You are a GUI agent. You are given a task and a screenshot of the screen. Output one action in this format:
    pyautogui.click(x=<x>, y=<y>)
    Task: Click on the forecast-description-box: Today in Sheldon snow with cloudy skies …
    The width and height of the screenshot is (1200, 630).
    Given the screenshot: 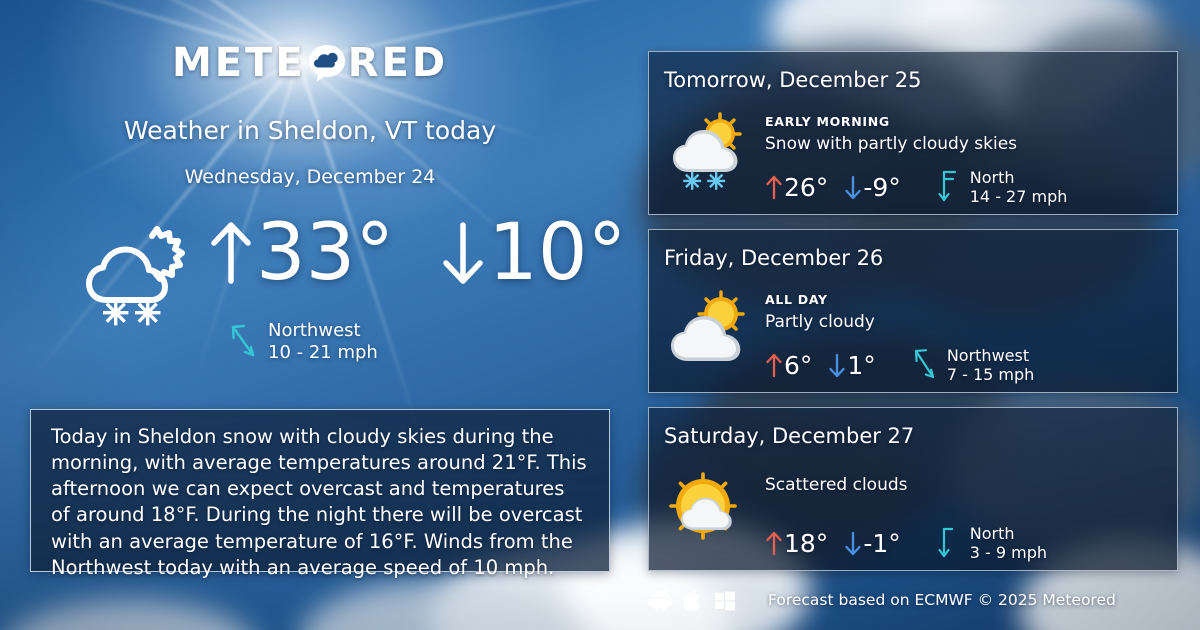 What is the action you would take?
    pyautogui.click(x=320, y=494)
    